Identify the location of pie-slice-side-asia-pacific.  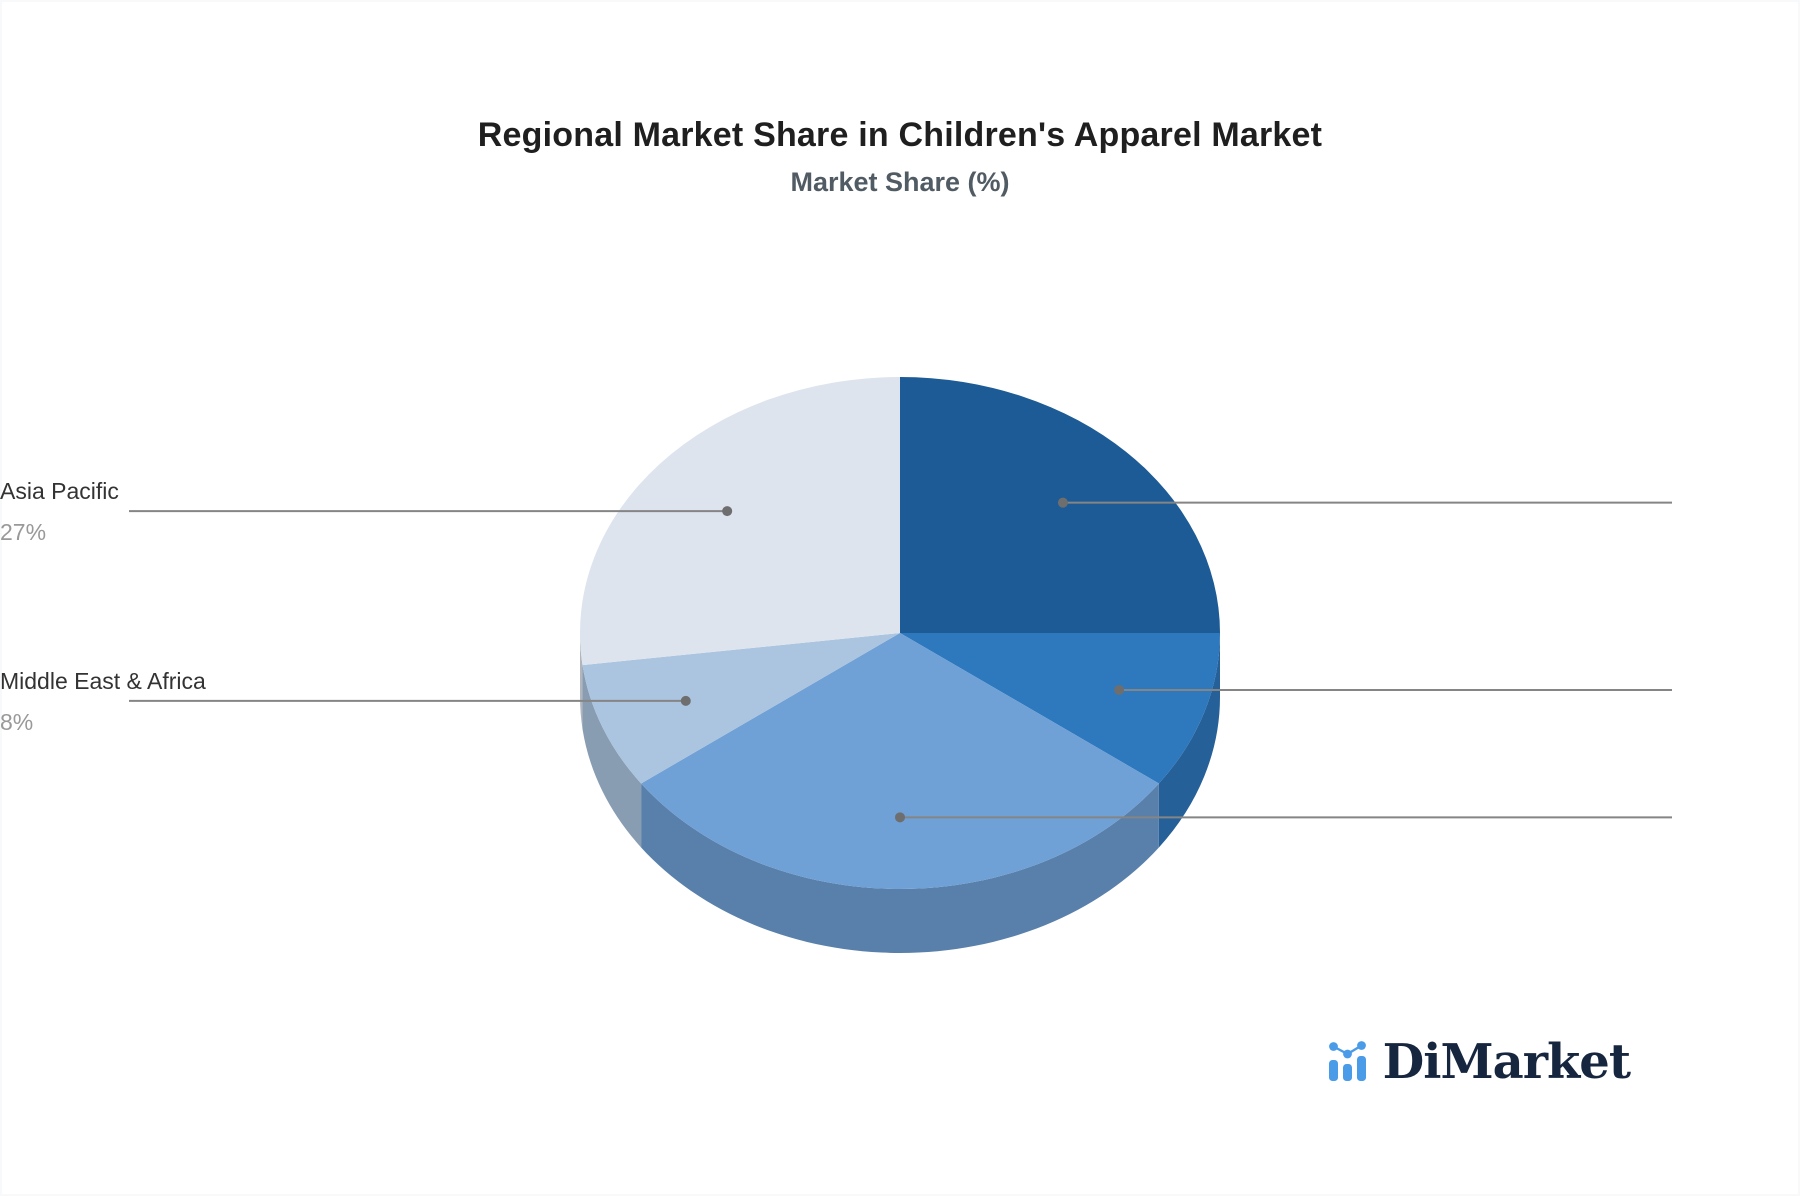
(581, 681).